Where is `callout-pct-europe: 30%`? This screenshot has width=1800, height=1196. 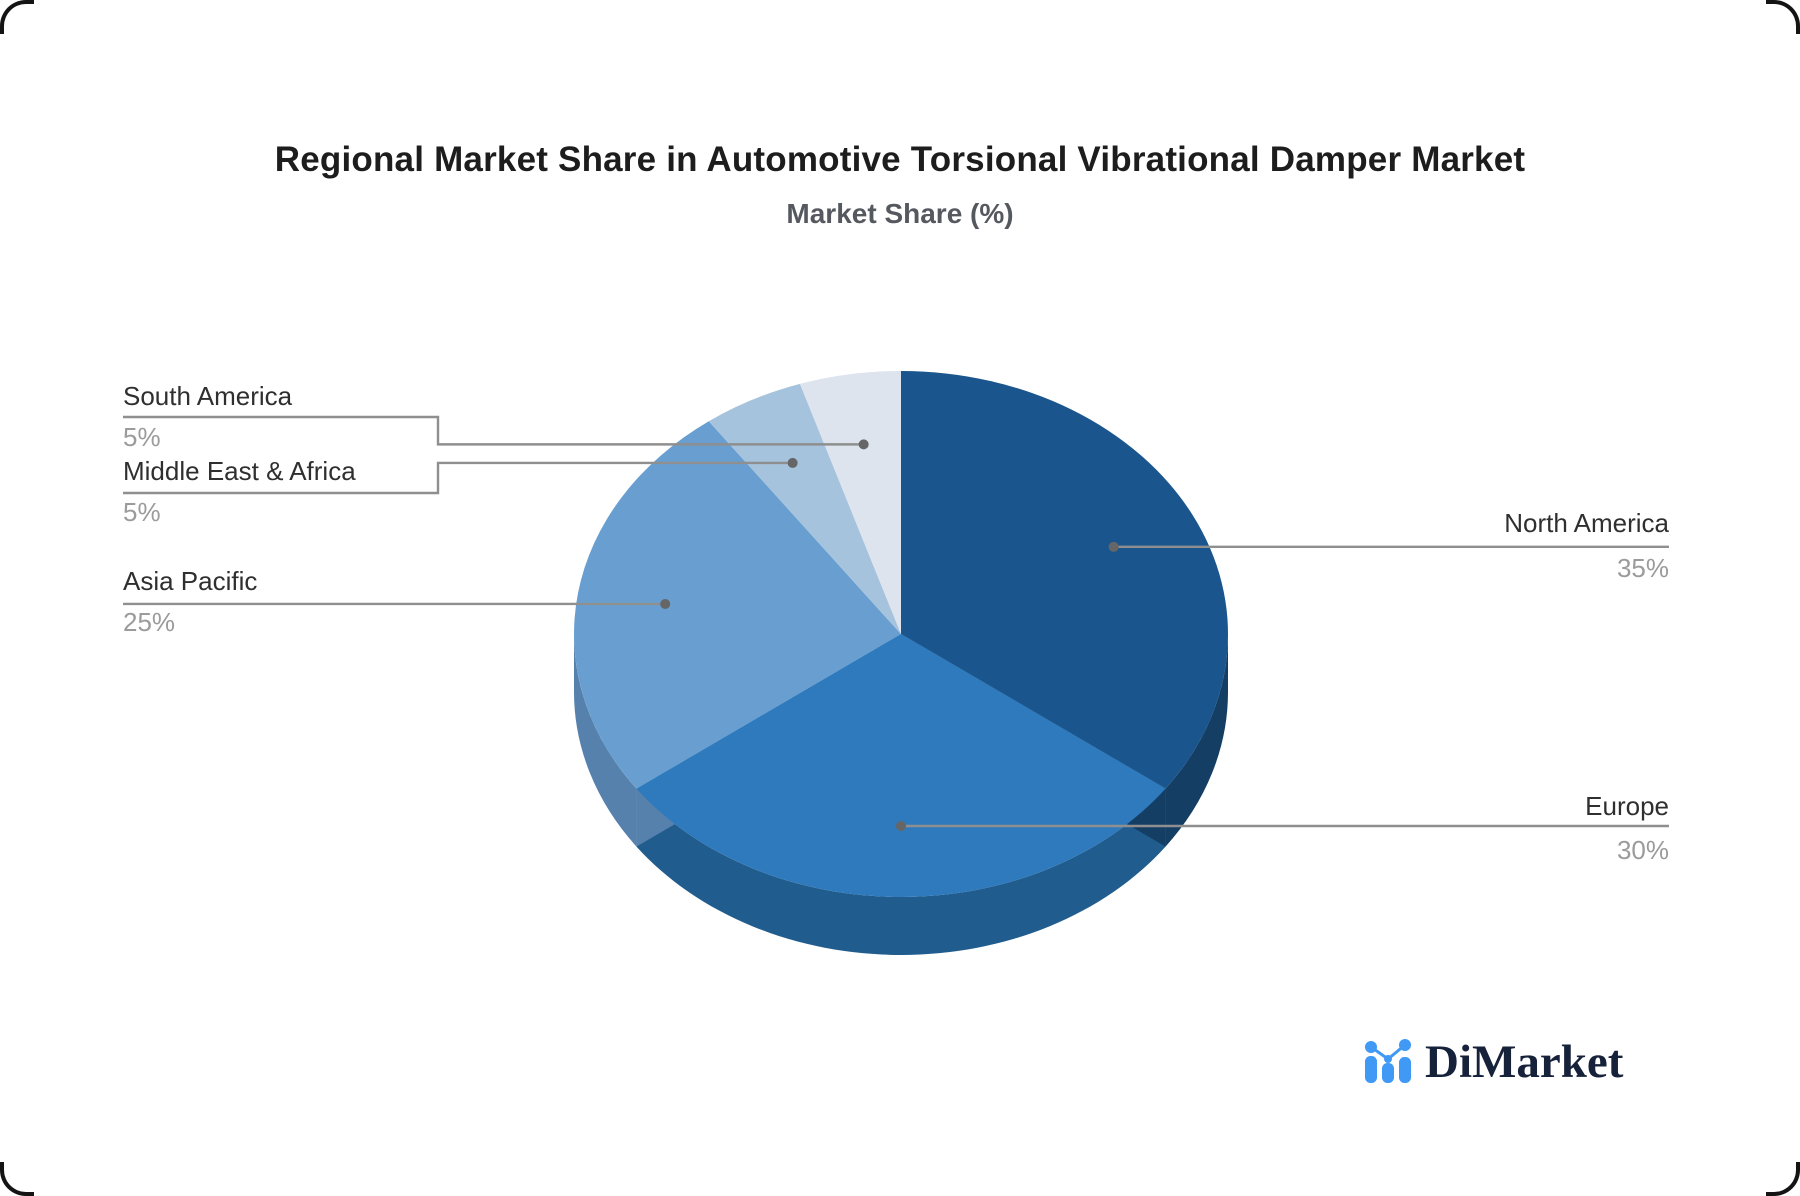
callout-pct-europe: 30% is located at coordinates (1642, 850).